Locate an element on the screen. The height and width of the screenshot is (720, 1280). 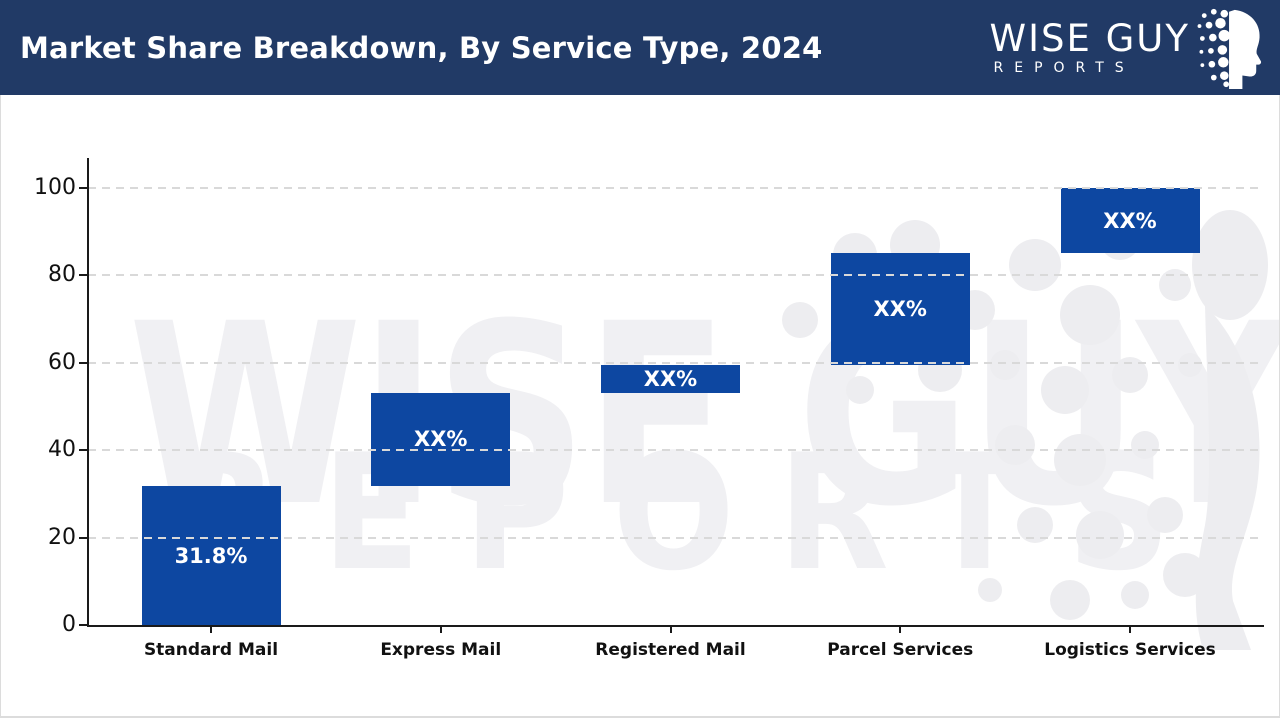
y-tick-label: 60 is located at coordinates (62, 362).